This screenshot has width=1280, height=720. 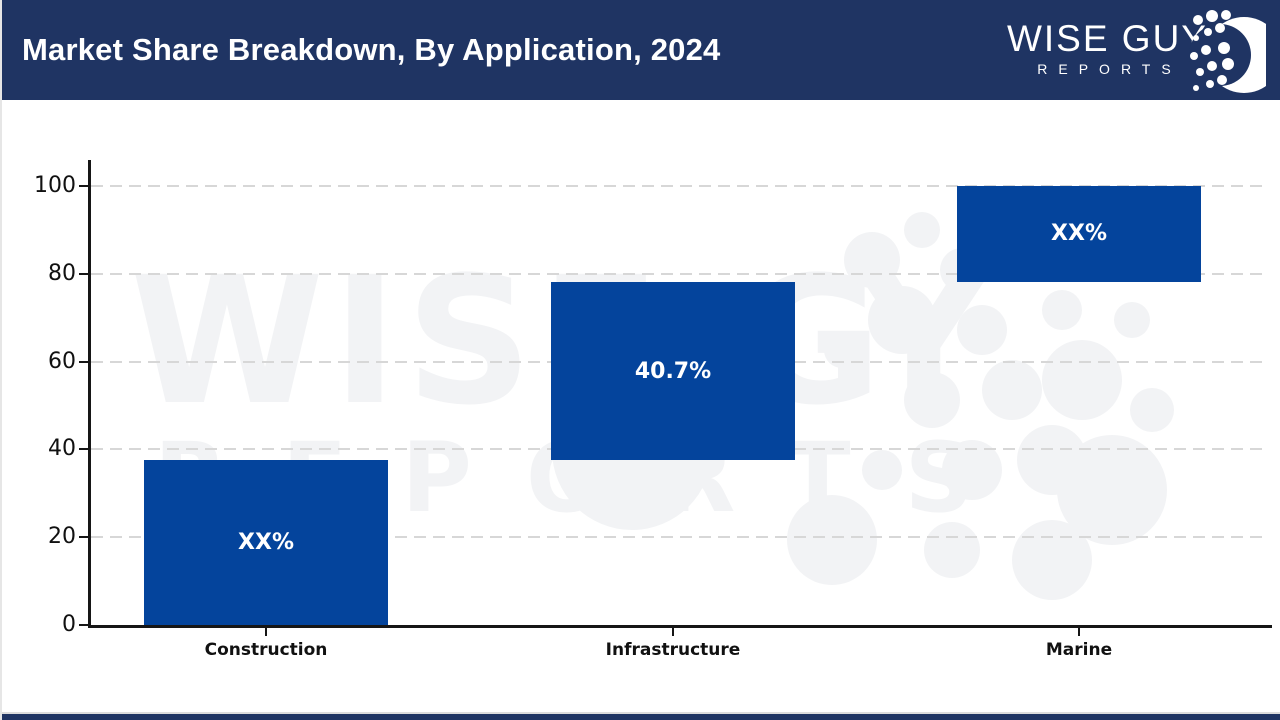 I want to click on y-tick-label-0: 0, so click(x=69, y=624).